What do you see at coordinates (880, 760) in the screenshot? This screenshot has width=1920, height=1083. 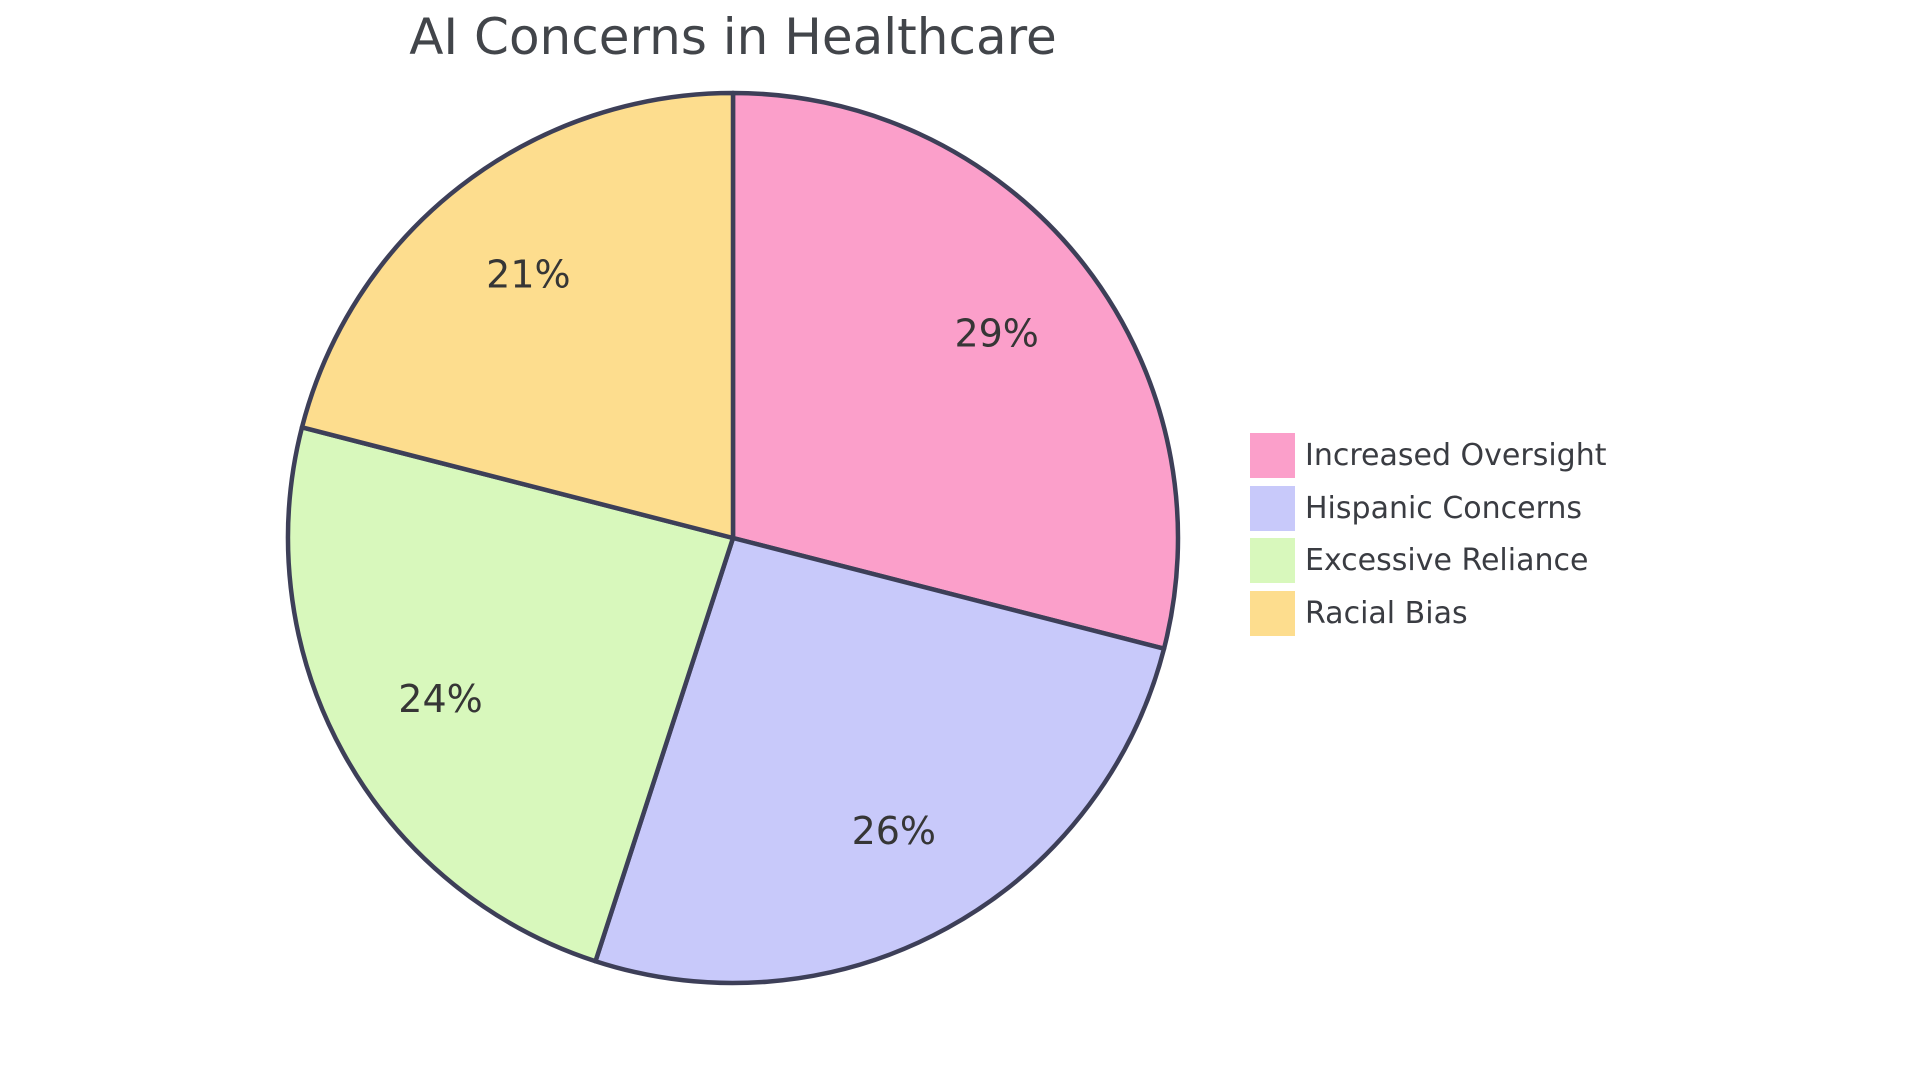 I see `pie-slice-hispanic-concerns` at bounding box center [880, 760].